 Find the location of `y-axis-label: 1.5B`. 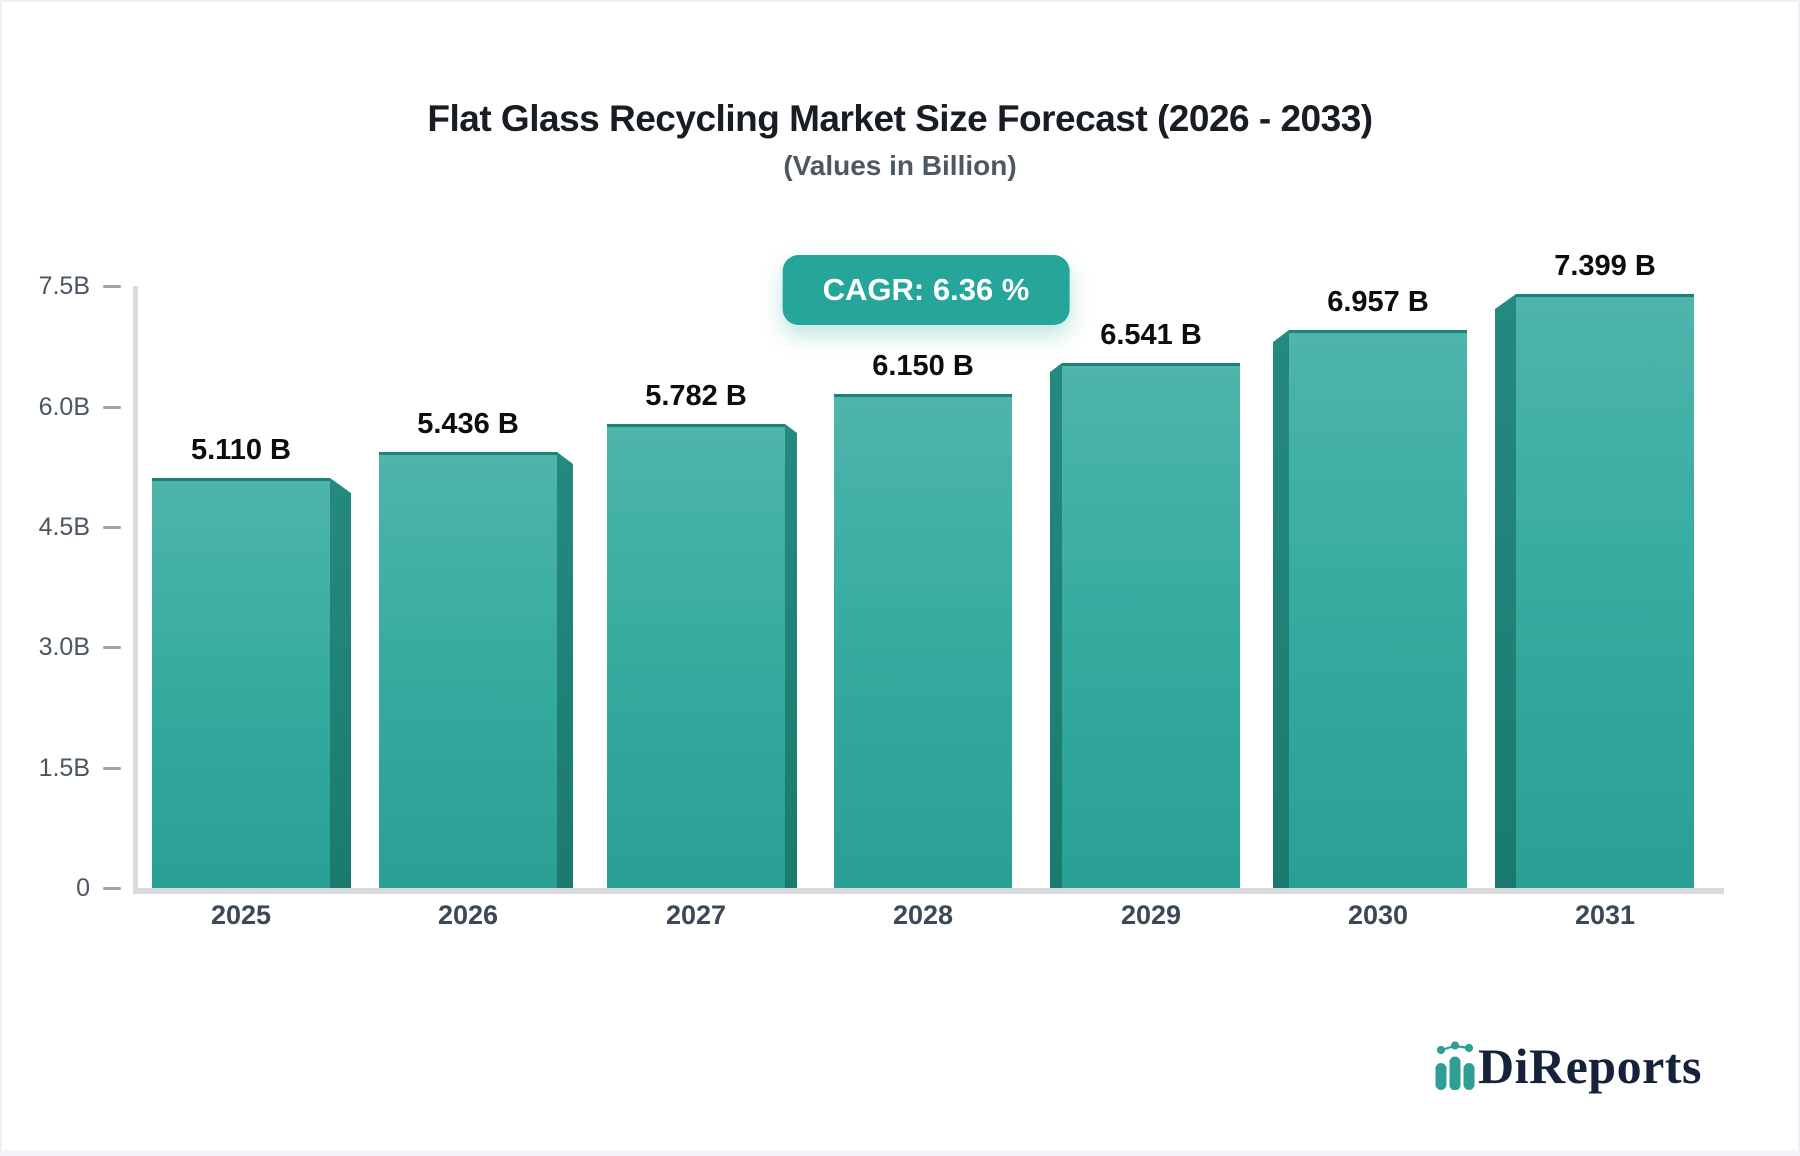

y-axis-label: 1.5B is located at coordinates (64, 767).